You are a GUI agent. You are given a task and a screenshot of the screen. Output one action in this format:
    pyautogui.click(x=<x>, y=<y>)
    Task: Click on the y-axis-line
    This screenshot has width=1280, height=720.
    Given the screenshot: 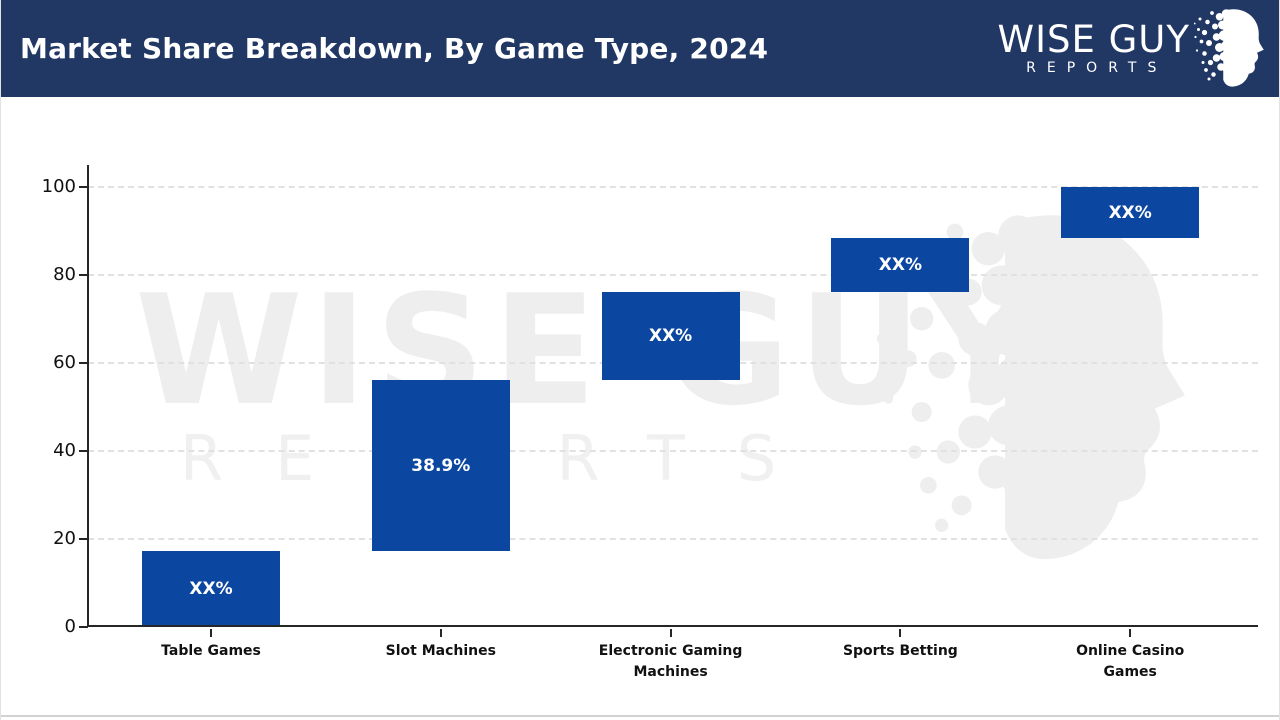 What is the action you would take?
    pyautogui.click(x=88, y=396)
    